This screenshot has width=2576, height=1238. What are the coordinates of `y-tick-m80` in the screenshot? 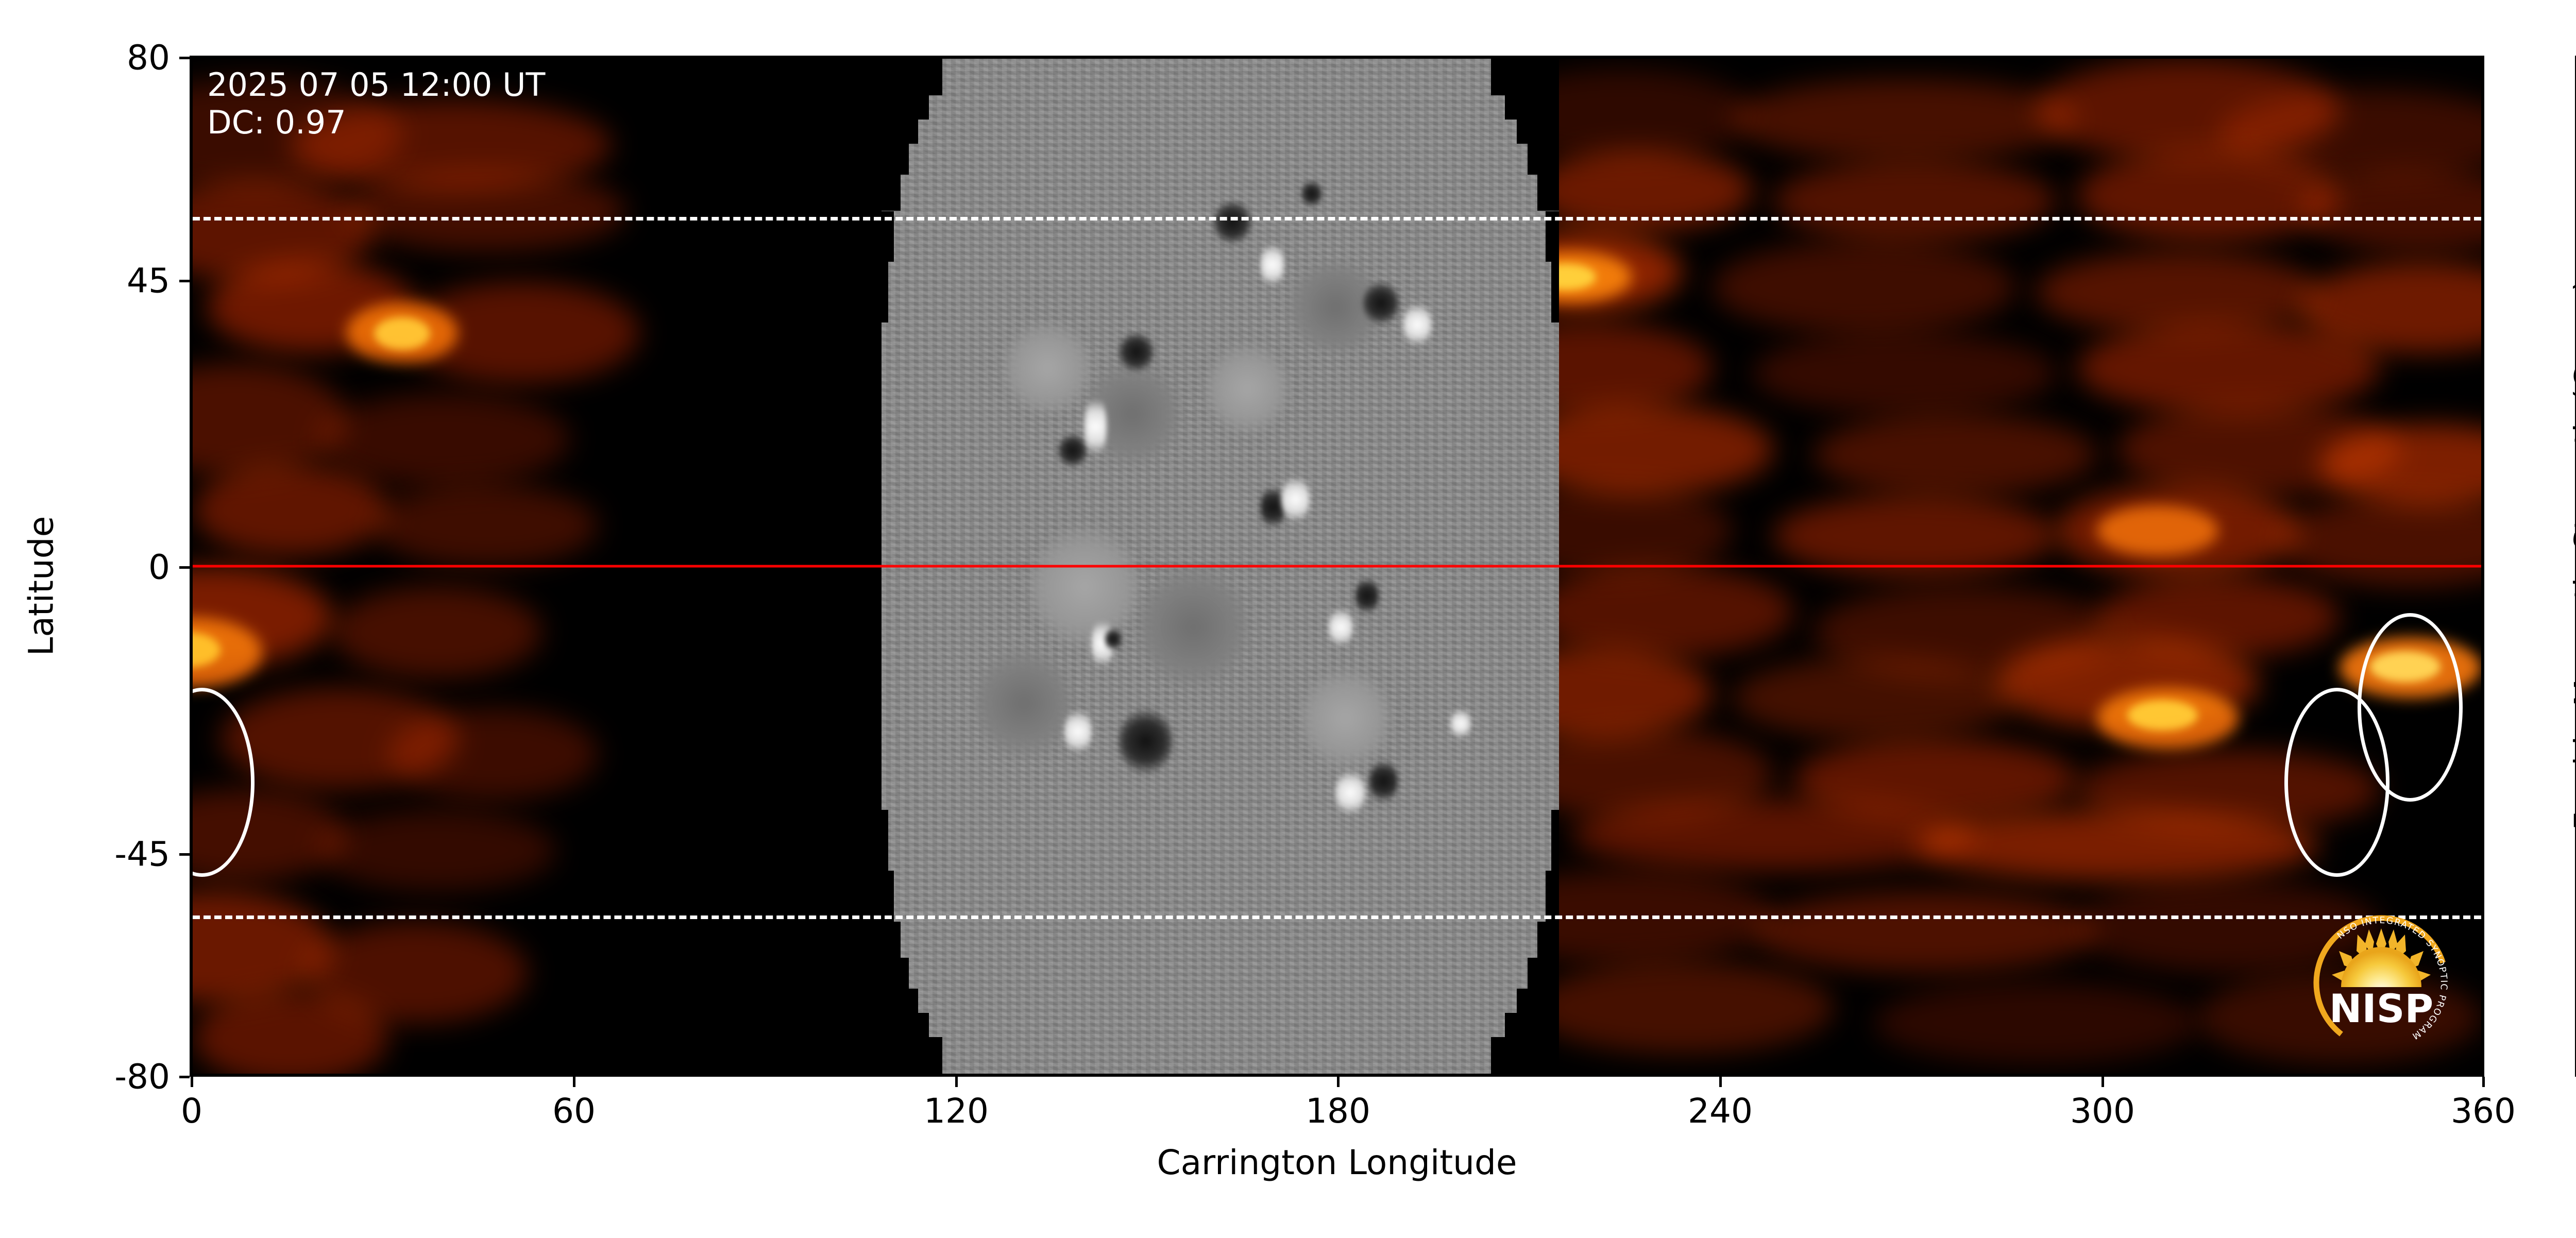 It's located at (184, 1077).